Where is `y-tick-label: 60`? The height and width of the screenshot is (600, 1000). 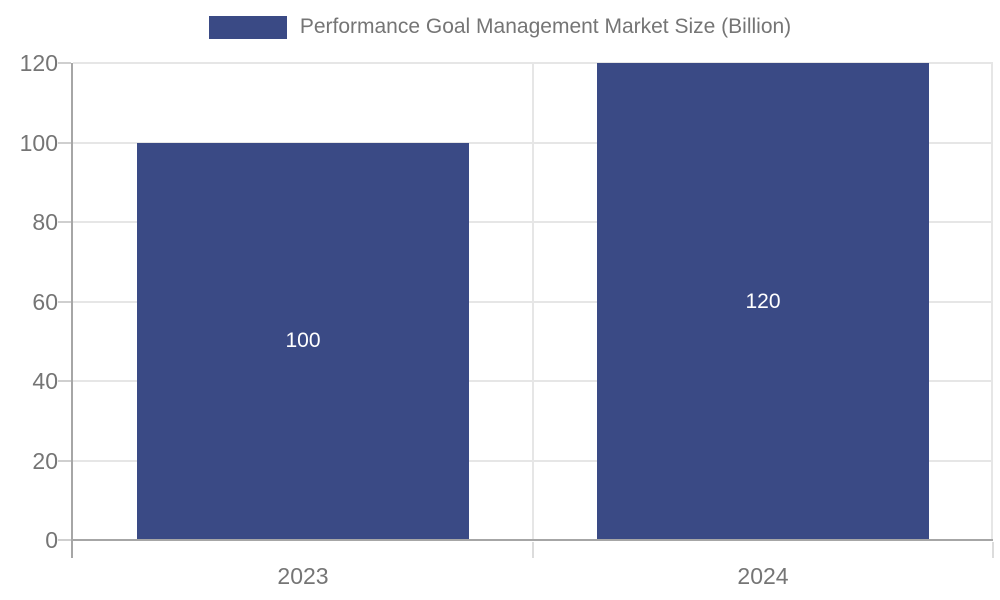
y-tick-label: 60 is located at coordinates (45, 301).